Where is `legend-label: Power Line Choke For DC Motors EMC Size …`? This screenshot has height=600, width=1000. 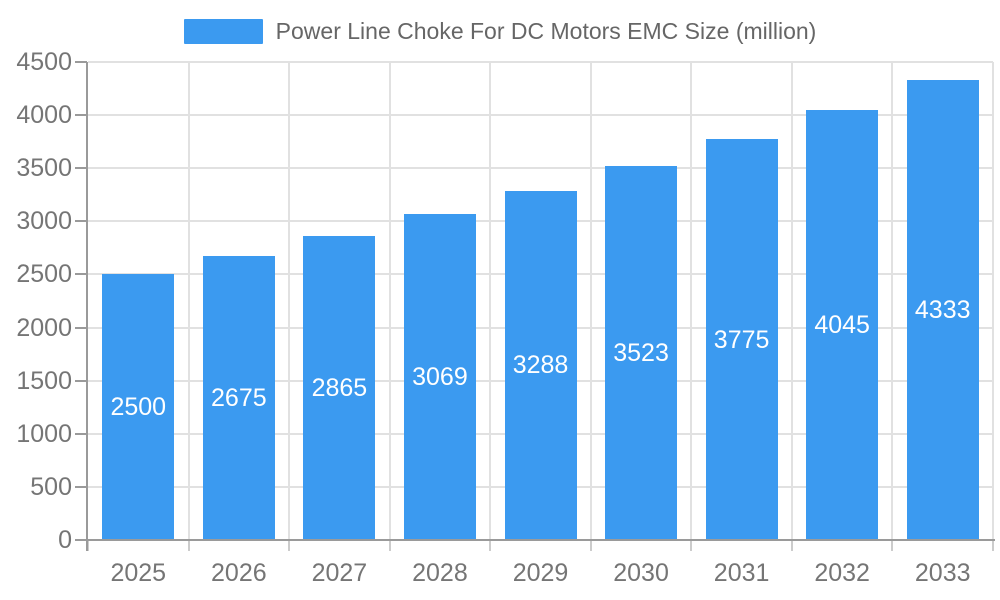
legend-label: Power Line Choke For DC Motors EMC Size … is located at coordinates (546, 30).